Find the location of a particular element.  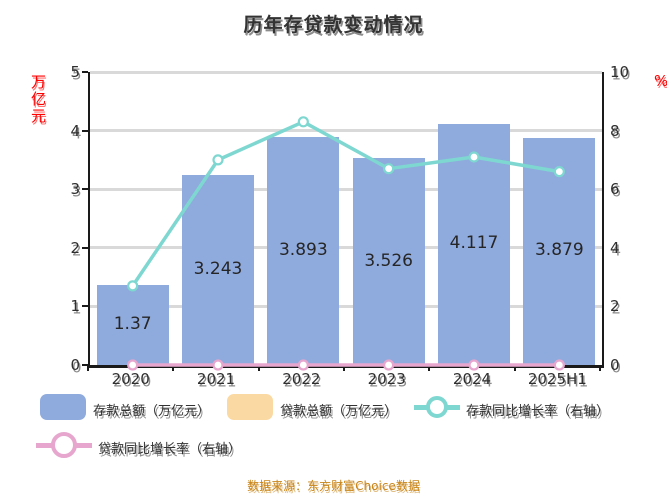

bar: 3.526 is located at coordinates (388, 261).